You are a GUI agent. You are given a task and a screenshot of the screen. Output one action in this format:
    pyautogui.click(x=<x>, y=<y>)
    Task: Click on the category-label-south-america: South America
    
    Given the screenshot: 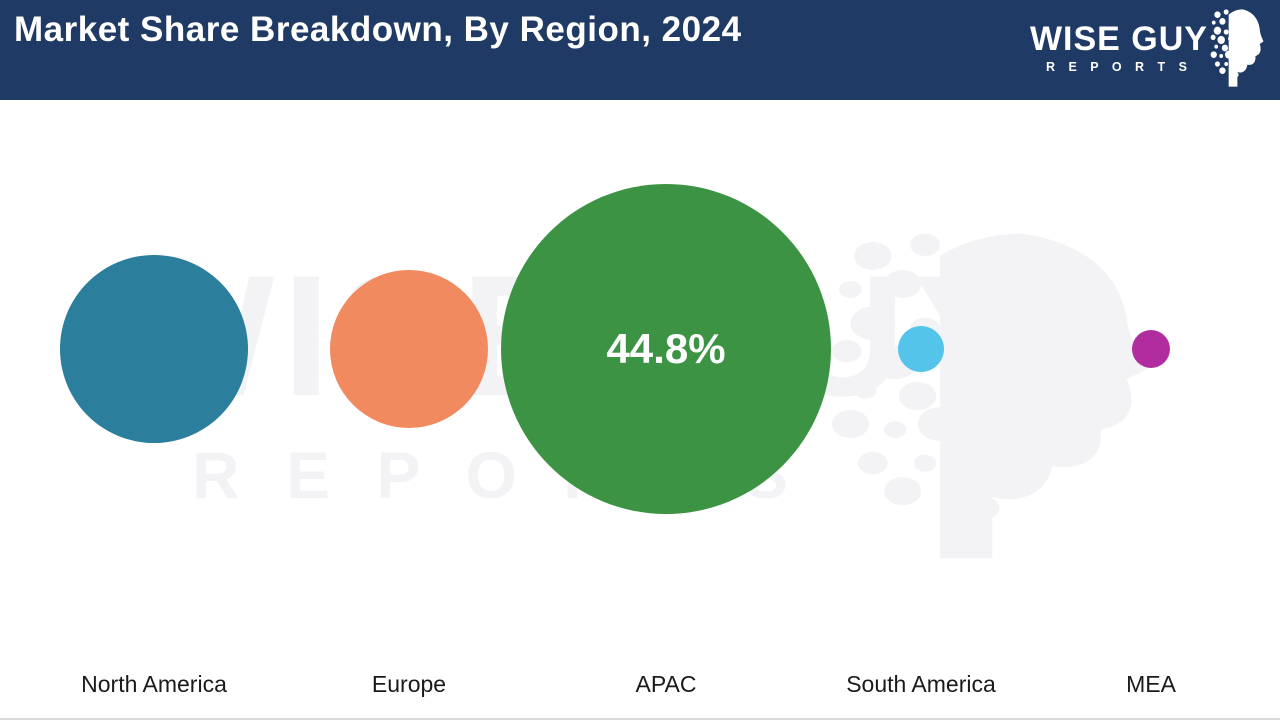 What is the action you would take?
    pyautogui.click(x=921, y=684)
    